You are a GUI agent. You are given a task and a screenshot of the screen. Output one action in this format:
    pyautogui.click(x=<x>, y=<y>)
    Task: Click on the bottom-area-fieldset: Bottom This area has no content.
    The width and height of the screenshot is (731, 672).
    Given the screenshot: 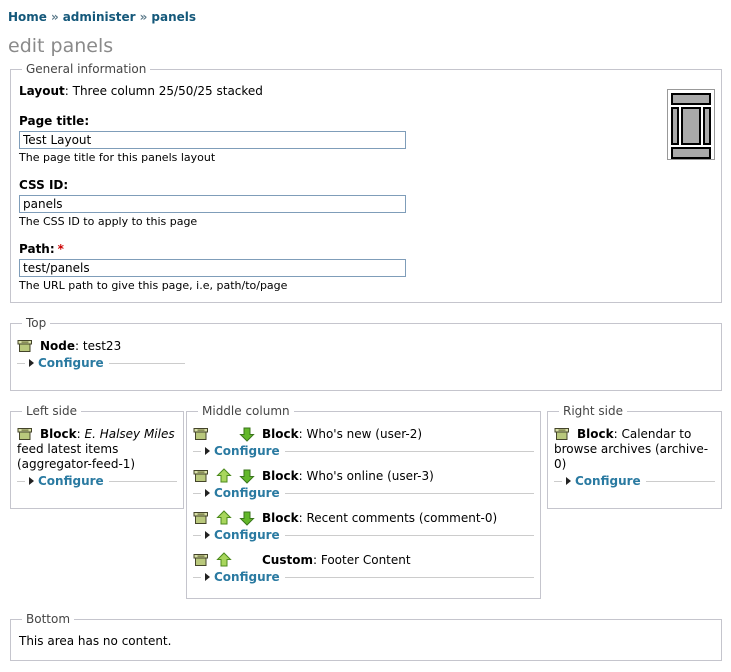 What is the action you would take?
    pyautogui.click(x=366, y=636)
    